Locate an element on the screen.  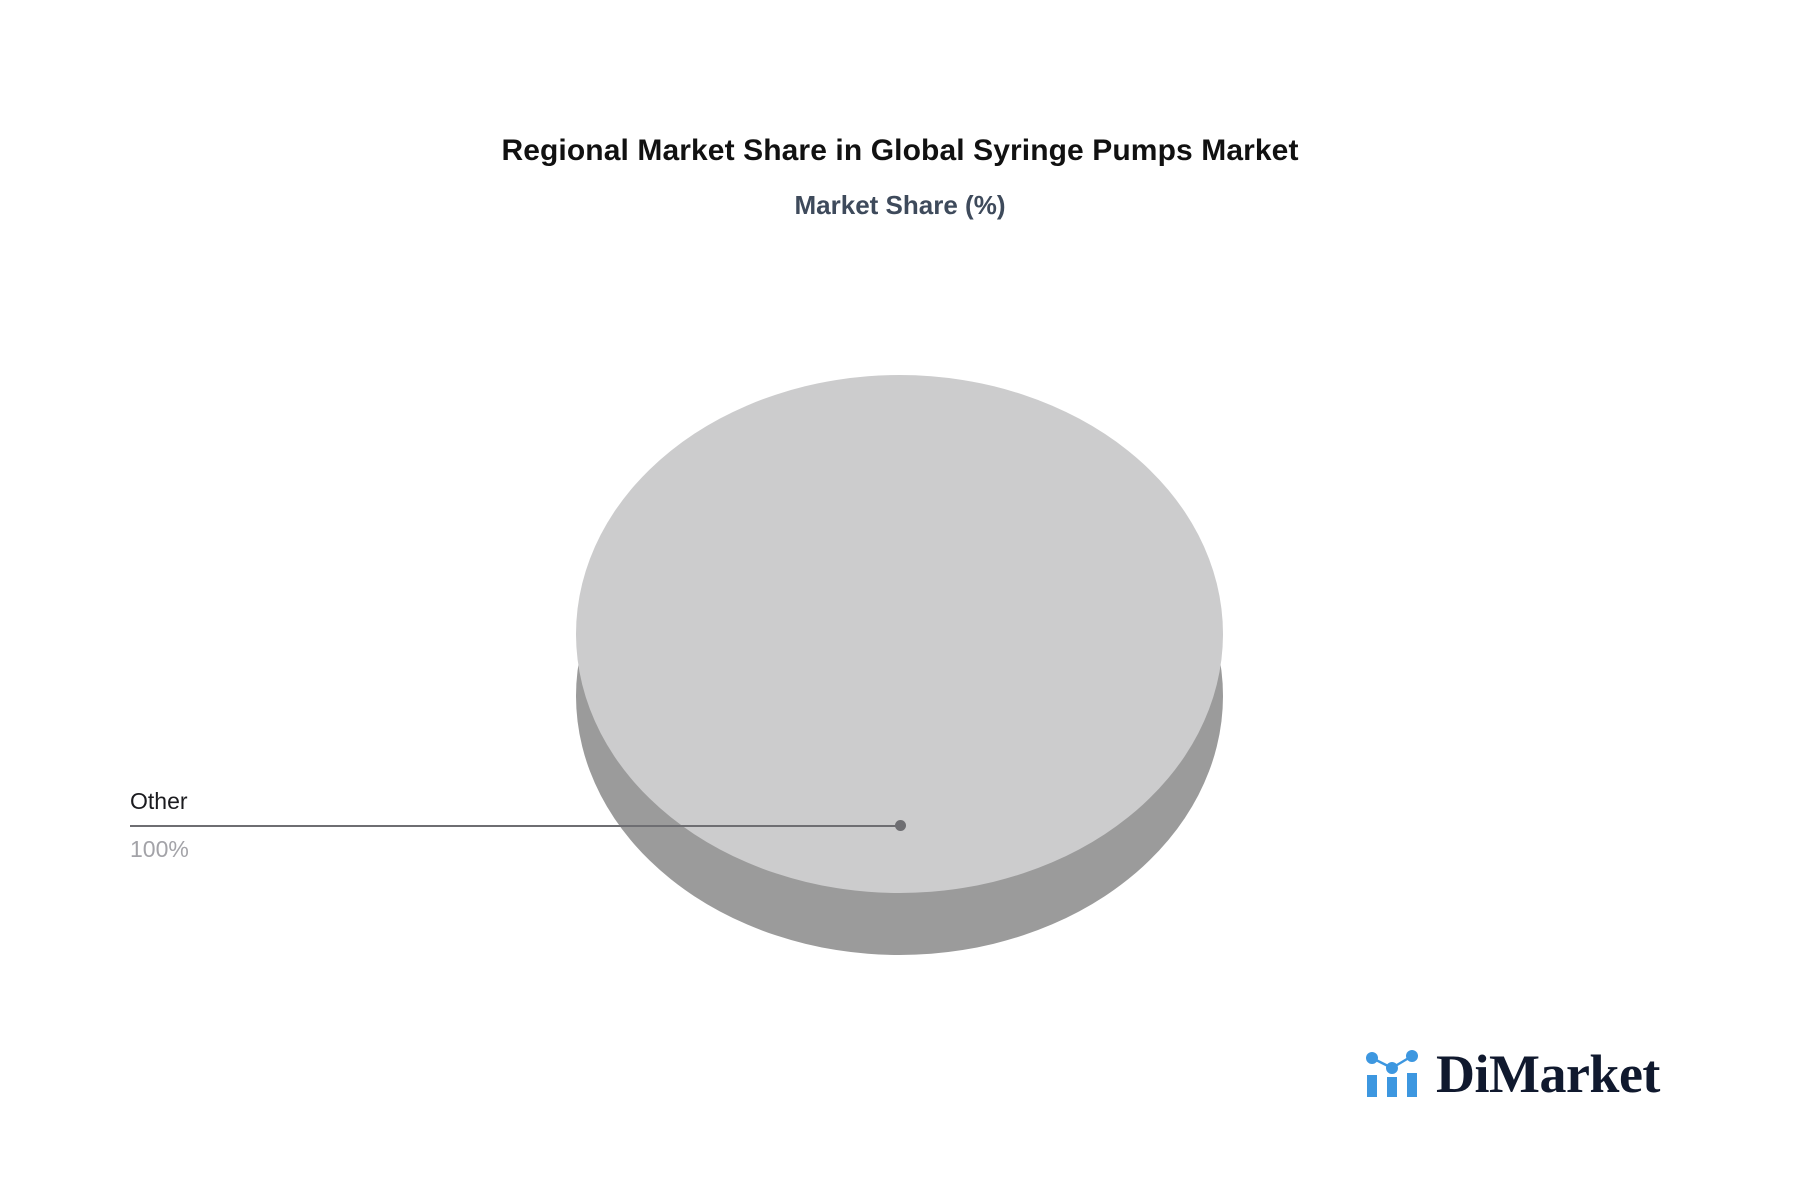
callout-leader-line is located at coordinates (515, 826).